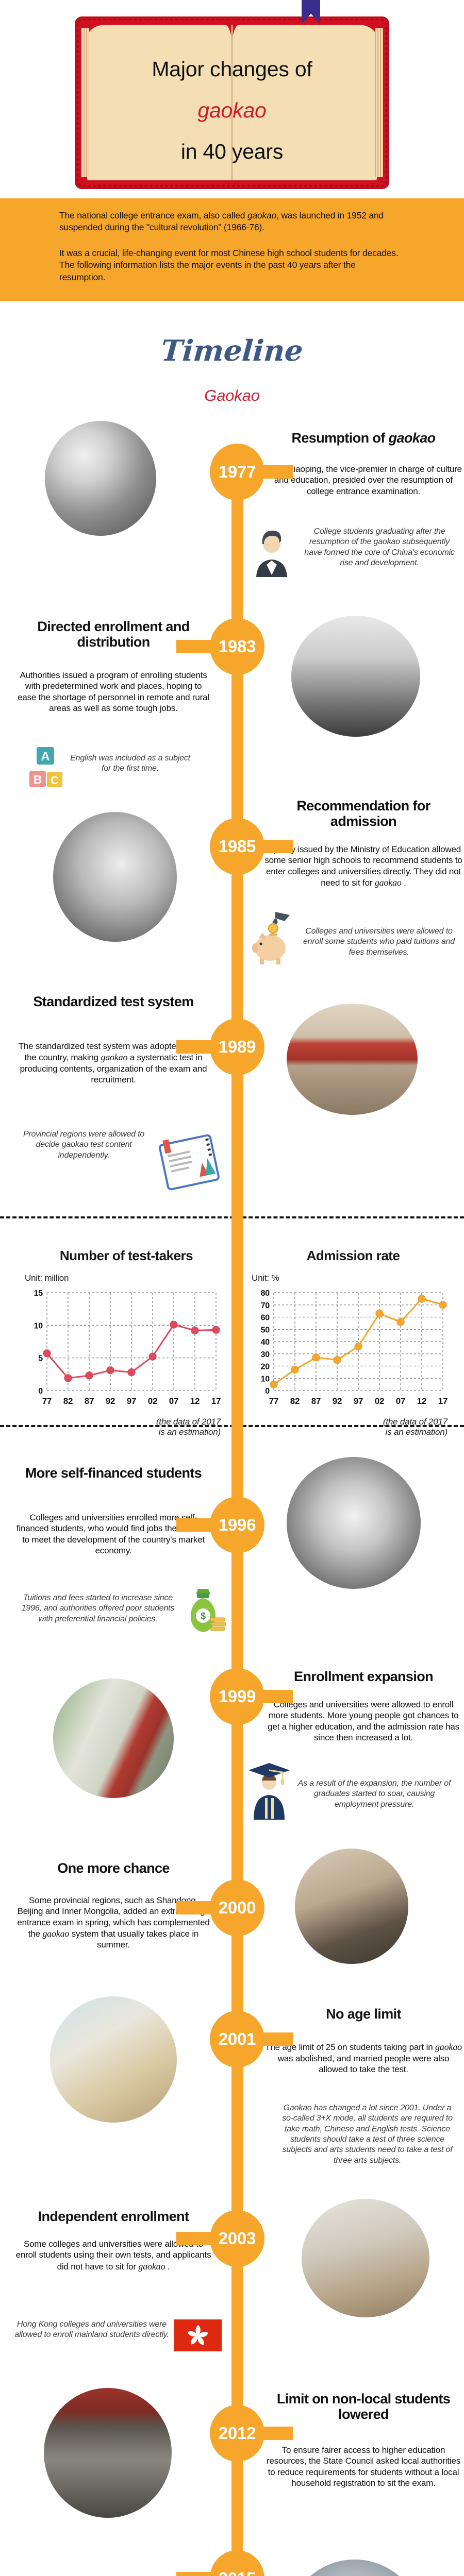 This screenshot has width=464, height=2576. Describe the element at coordinates (363, 2014) in the screenshot. I see `heading-2001: No age limit` at that location.